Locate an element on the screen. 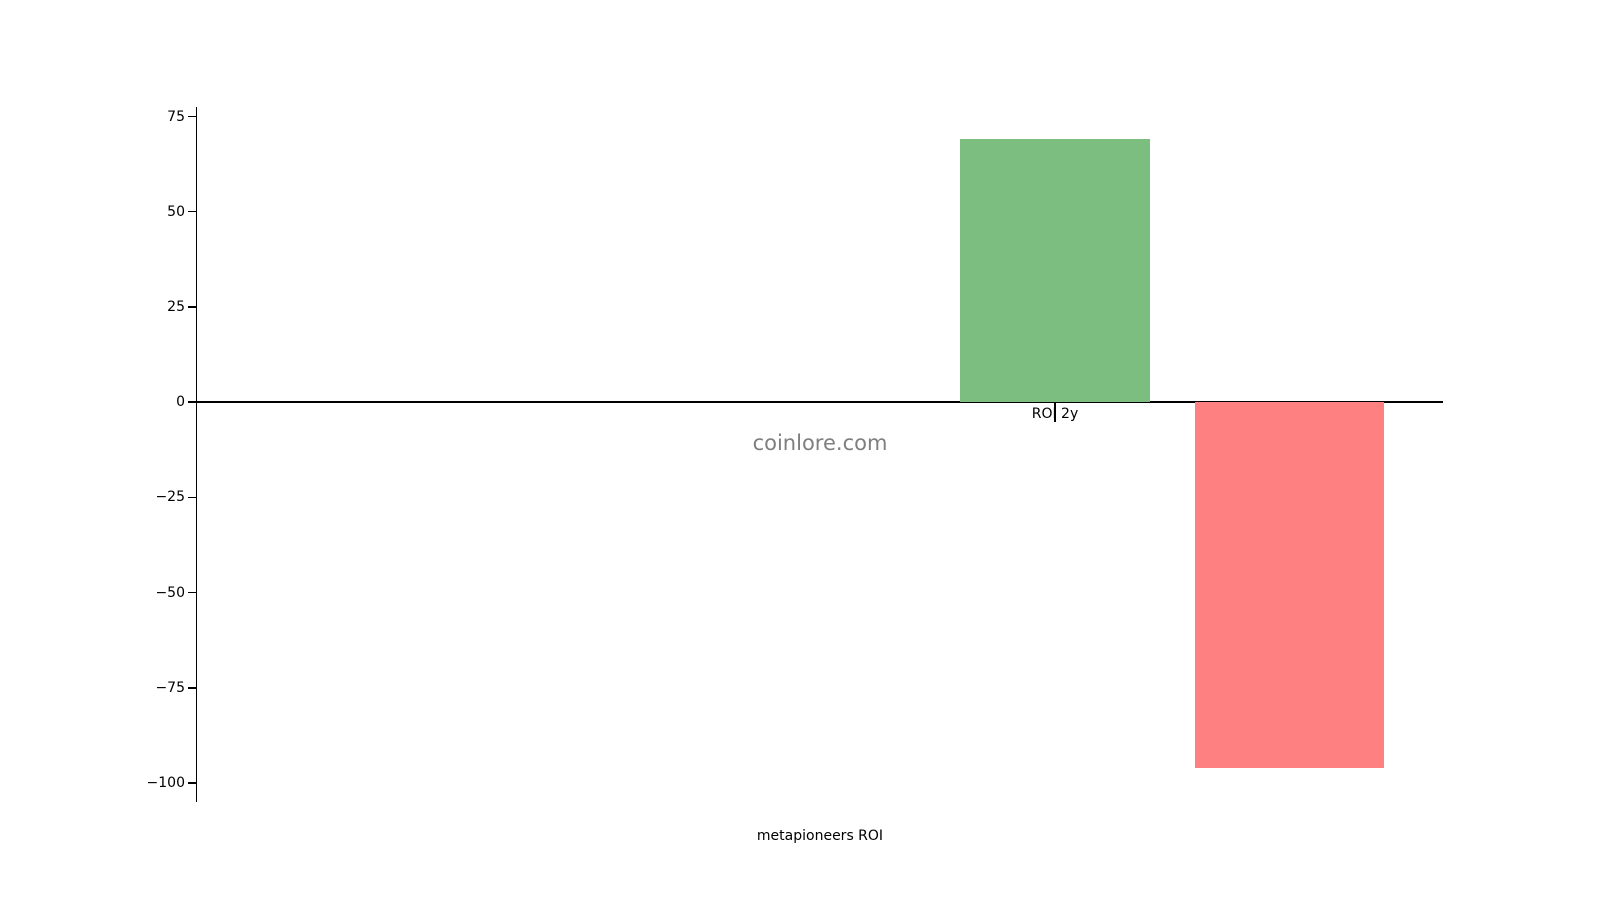 The image size is (1600, 900). y-tick-label: 75 is located at coordinates (176, 116).